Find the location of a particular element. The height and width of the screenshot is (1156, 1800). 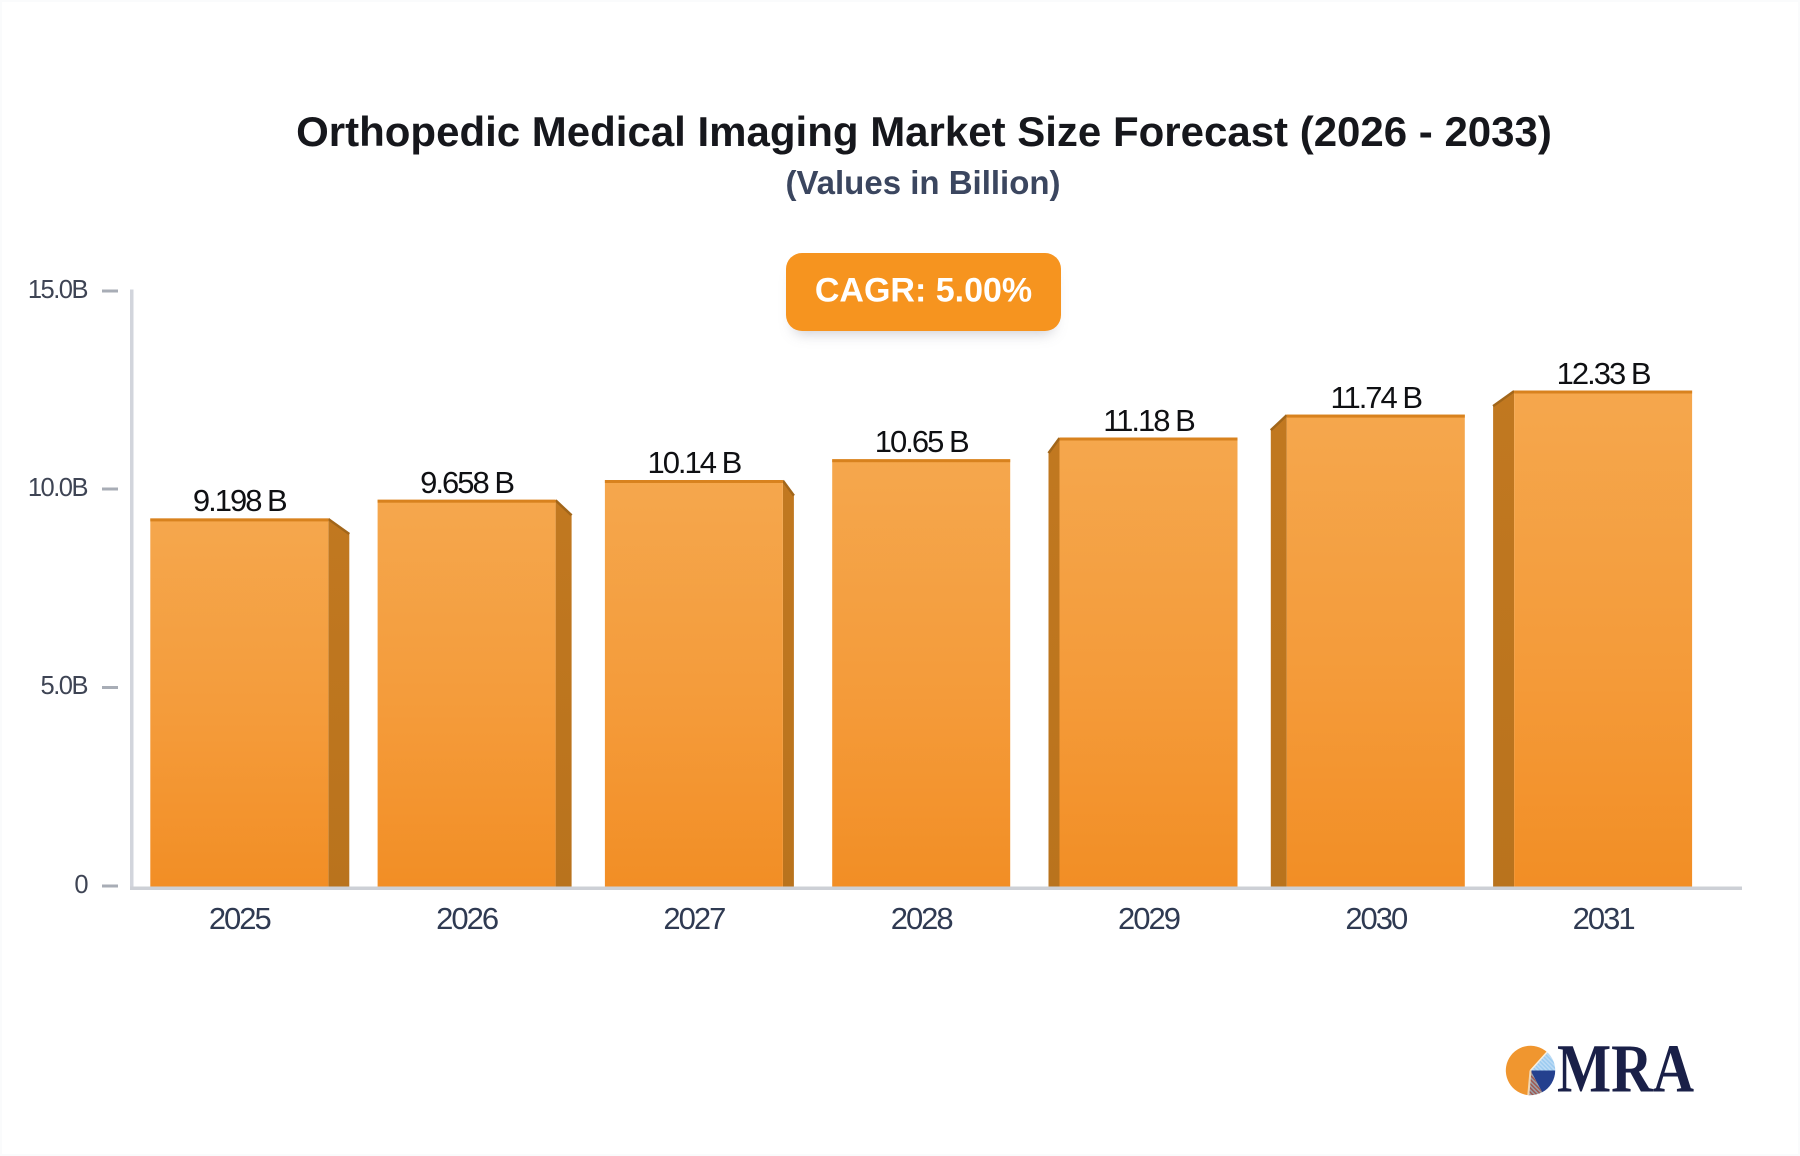

svg-text: MRA is located at coordinates (1625, 1069).